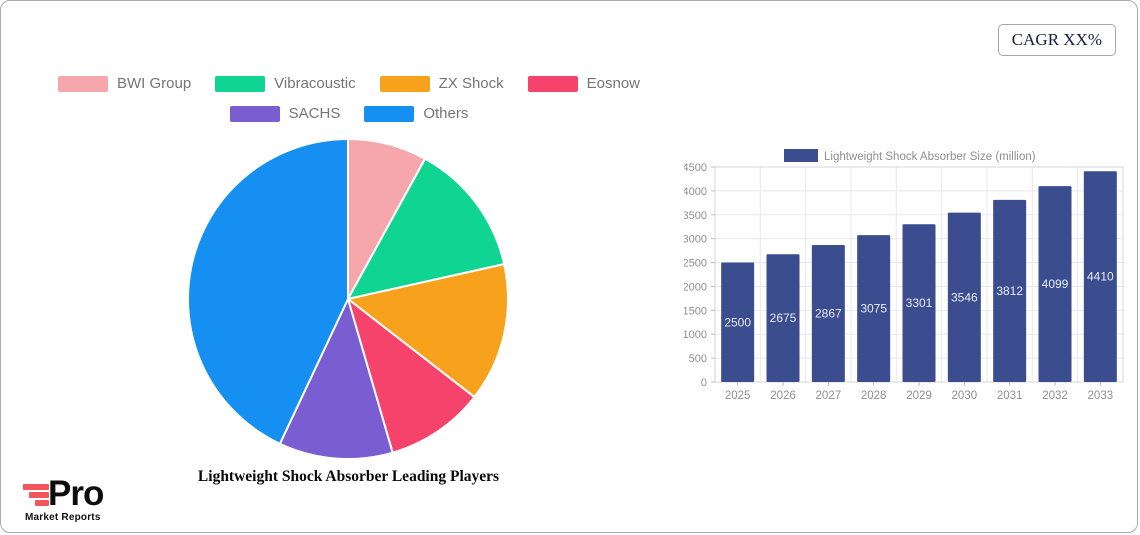  I want to click on y-axis-label: 4000, so click(695, 192).